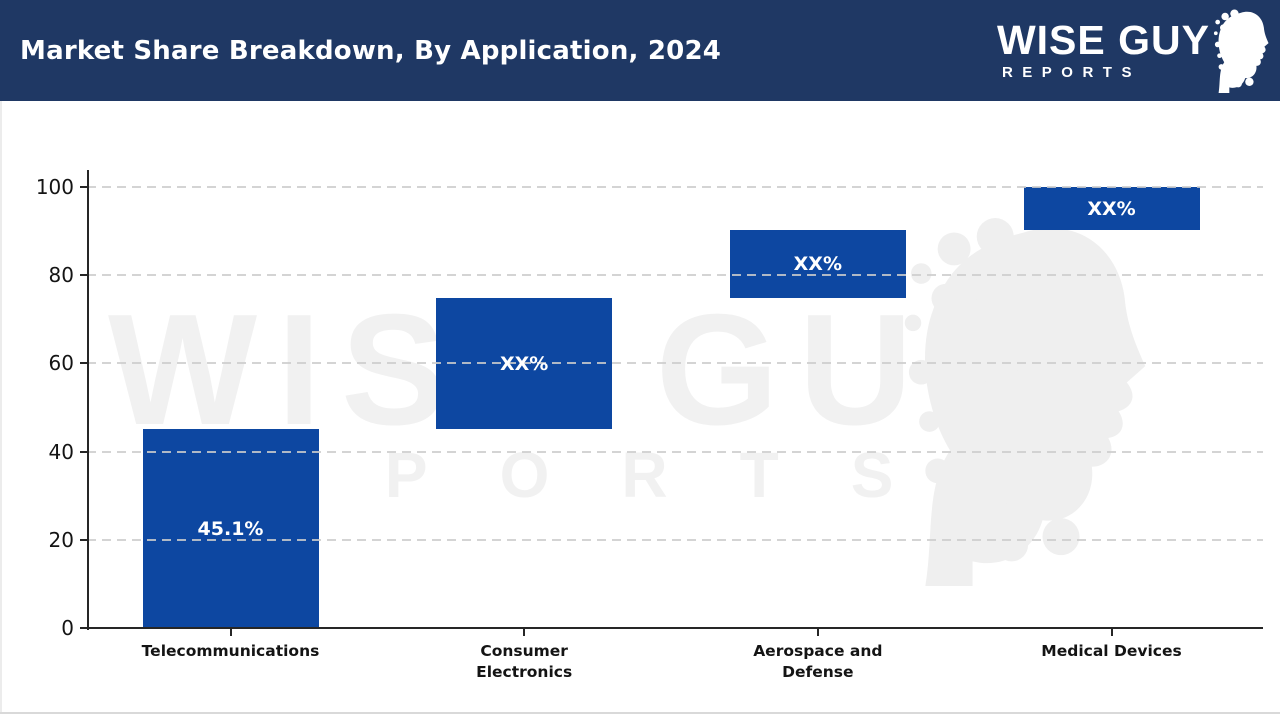  What do you see at coordinates (1024, 401) in the screenshot?
I see `watermark-head-icon` at bounding box center [1024, 401].